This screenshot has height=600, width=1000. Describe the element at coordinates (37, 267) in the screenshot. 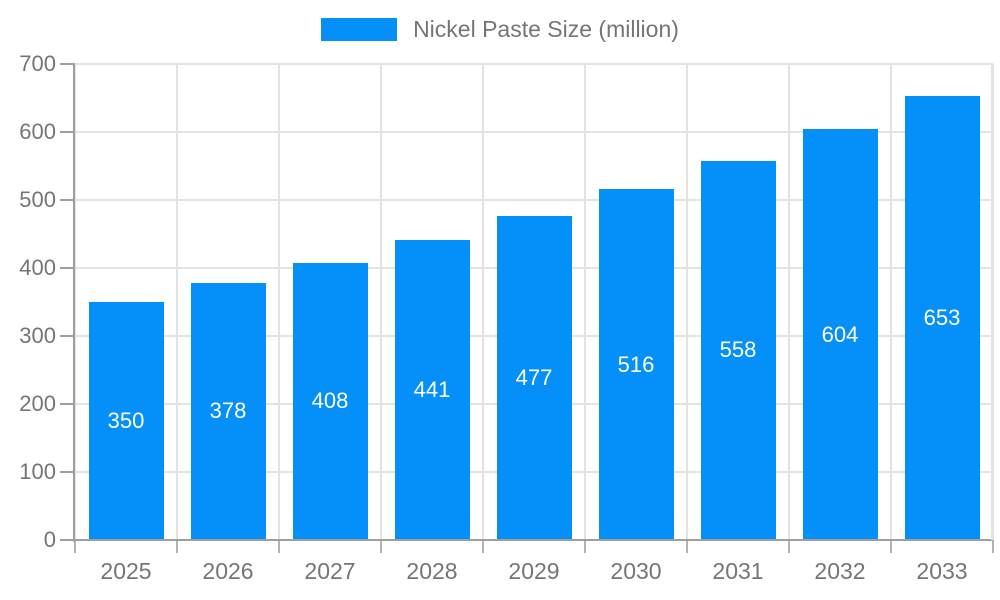

I see `y-axis-tick-label: 400` at that location.